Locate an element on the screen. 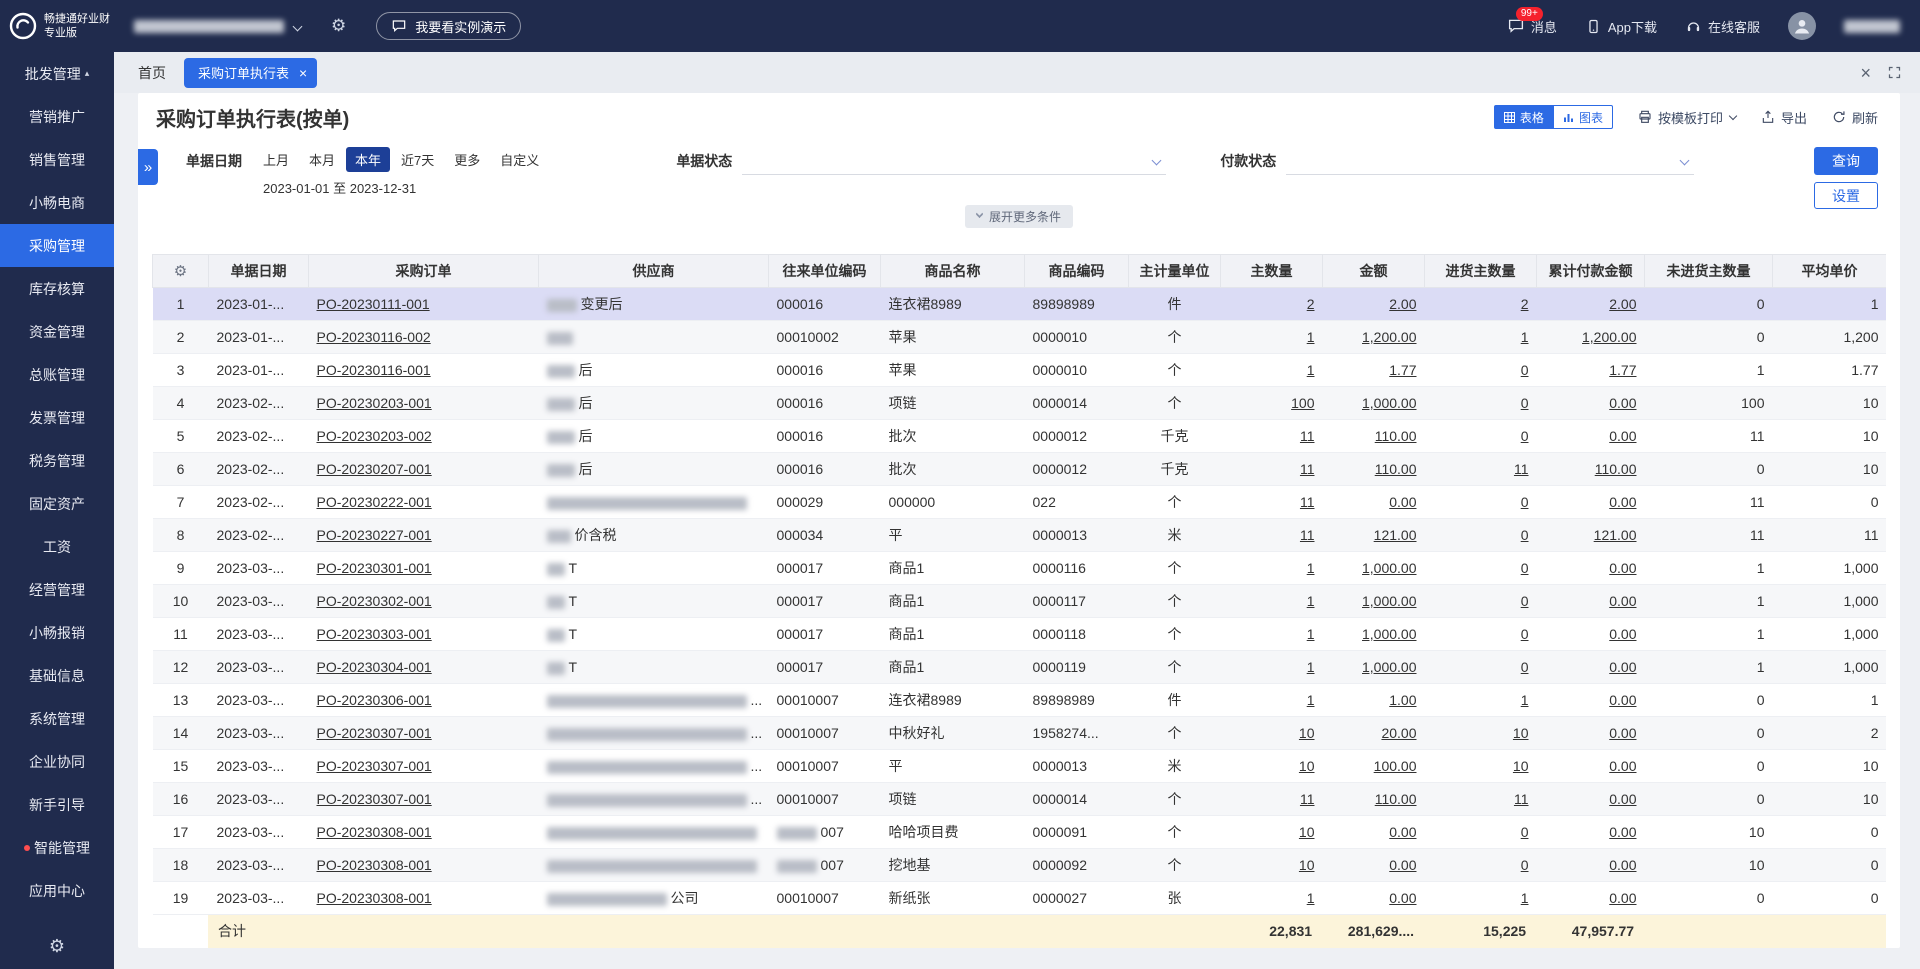 This screenshot has width=1920, height=969. app-download-button: App下载 is located at coordinates (1621, 26).